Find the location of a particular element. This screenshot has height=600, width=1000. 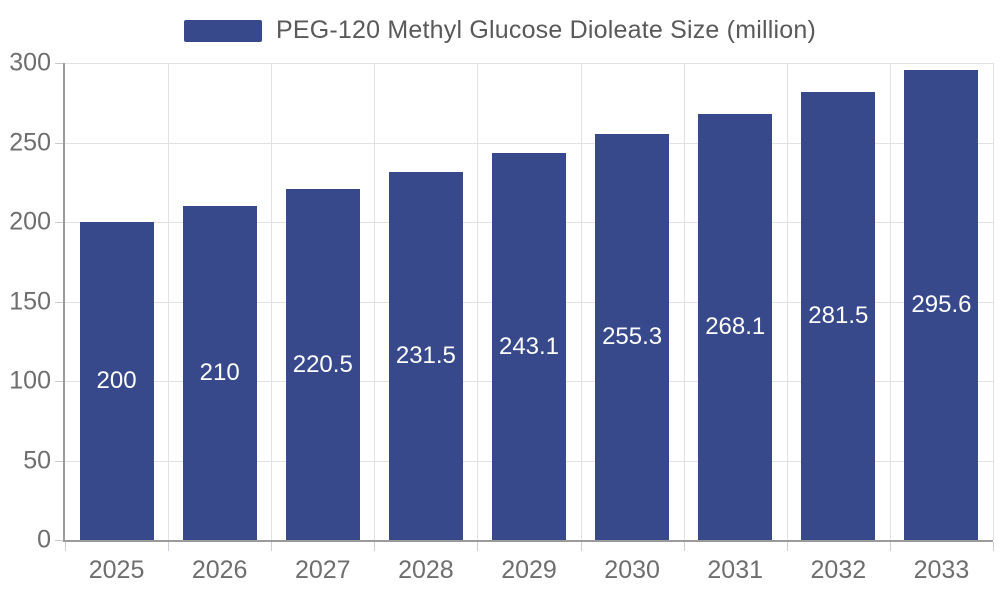

y-axis-tick-label: 100 is located at coordinates (30, 380).